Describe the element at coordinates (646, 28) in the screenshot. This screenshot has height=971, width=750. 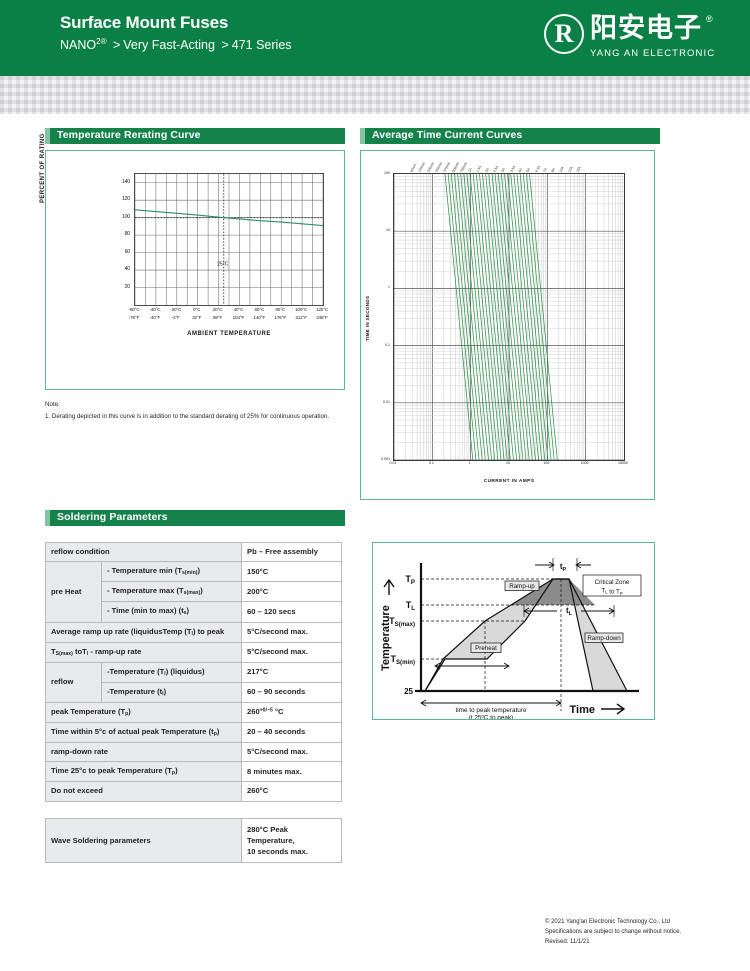
I see `logo-brand-chinese: 阳安电子` at that location.